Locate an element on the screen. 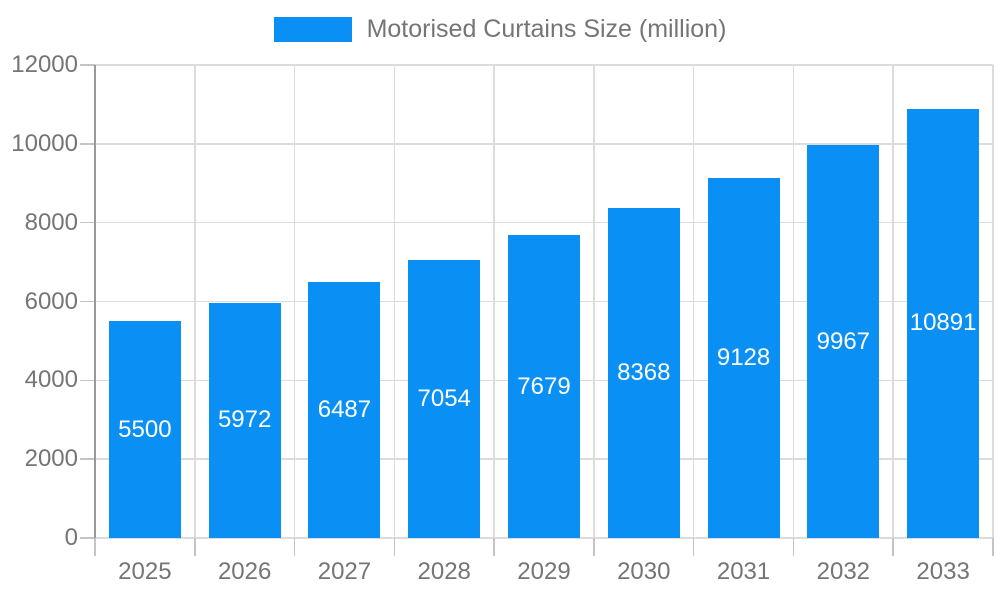 The width and height of the screenshot is (1000, 600). y-tick-label: 6000 is located at coordinates (51, 301).